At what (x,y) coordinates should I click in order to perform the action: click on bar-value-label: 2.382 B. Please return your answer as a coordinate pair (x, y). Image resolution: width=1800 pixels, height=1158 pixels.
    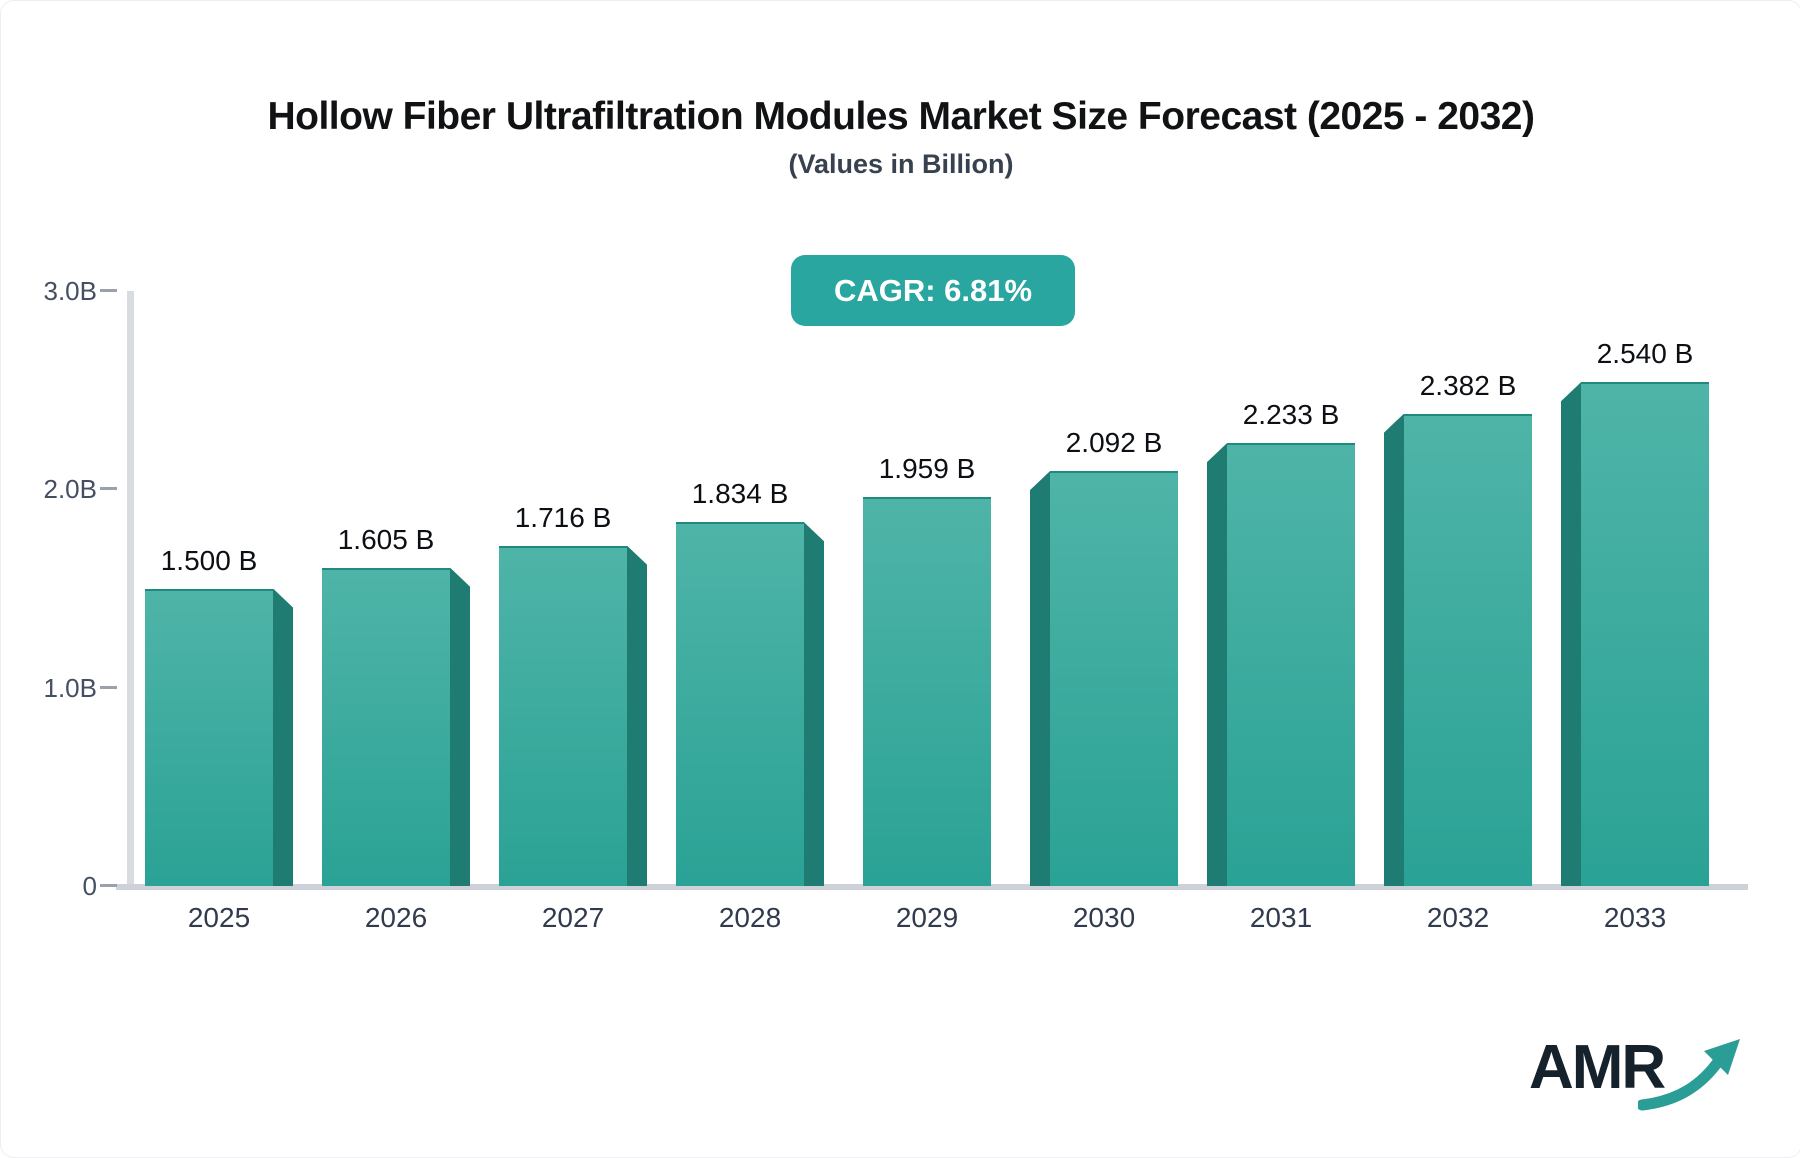
    Looking at the image, I should click on (1468, 385).